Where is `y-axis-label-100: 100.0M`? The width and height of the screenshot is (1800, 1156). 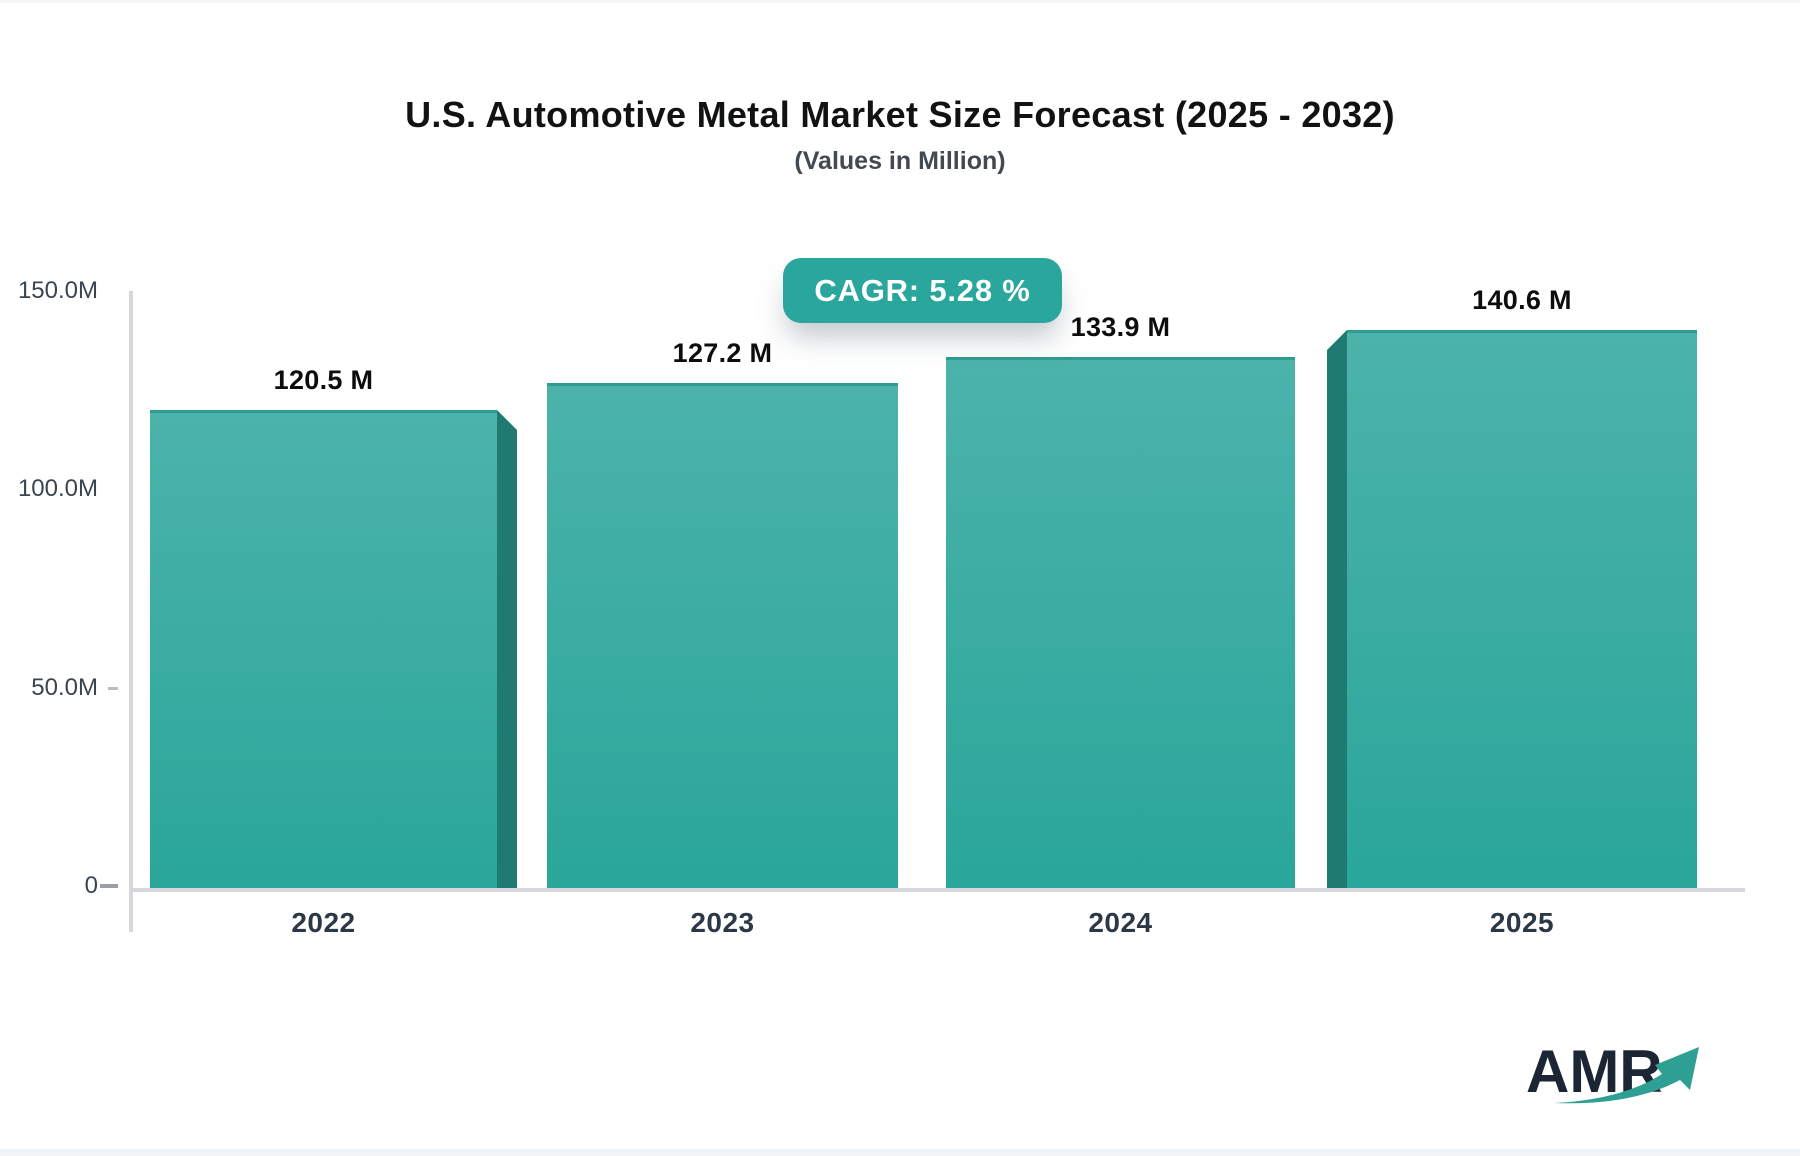
y-axis-label-100: 100.0M is located at coordinates (57, 489).